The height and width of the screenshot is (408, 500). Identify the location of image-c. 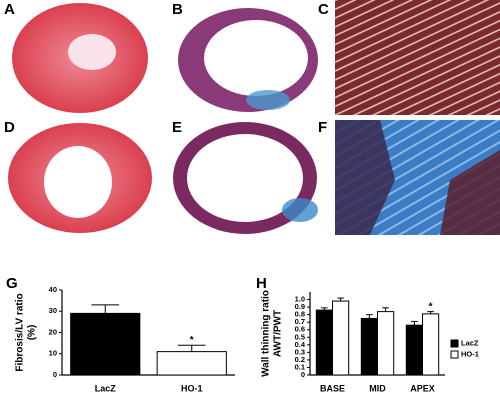
(417, 57).